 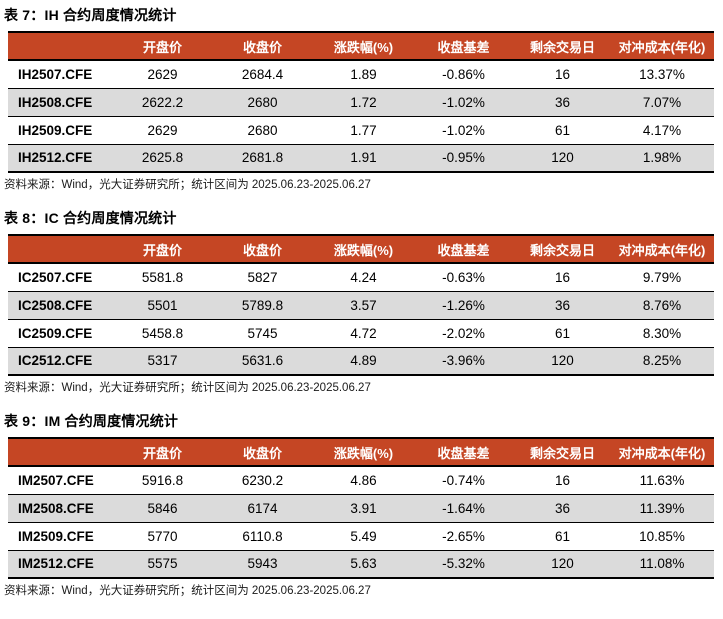 I want to click on contract-cell: IM2512.CFE, so click(x=61, y=564).